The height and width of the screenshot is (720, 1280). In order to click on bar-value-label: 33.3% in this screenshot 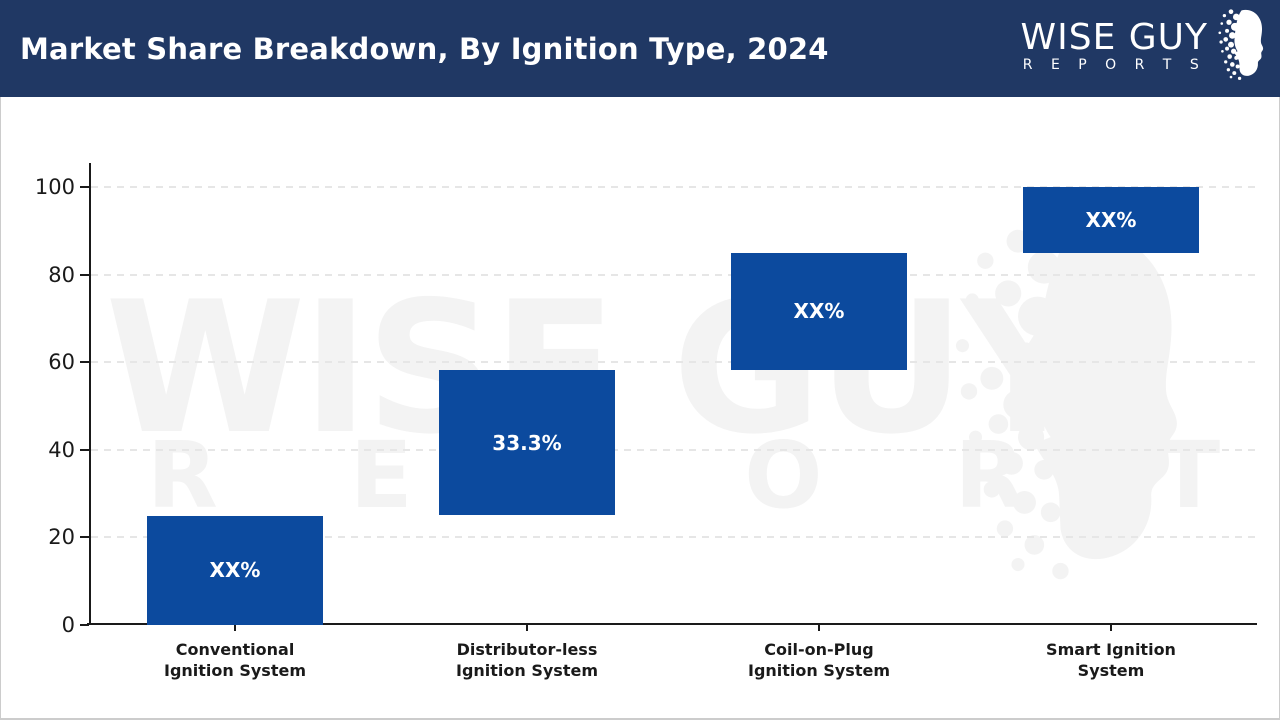, I will do `click(527, 442)`.